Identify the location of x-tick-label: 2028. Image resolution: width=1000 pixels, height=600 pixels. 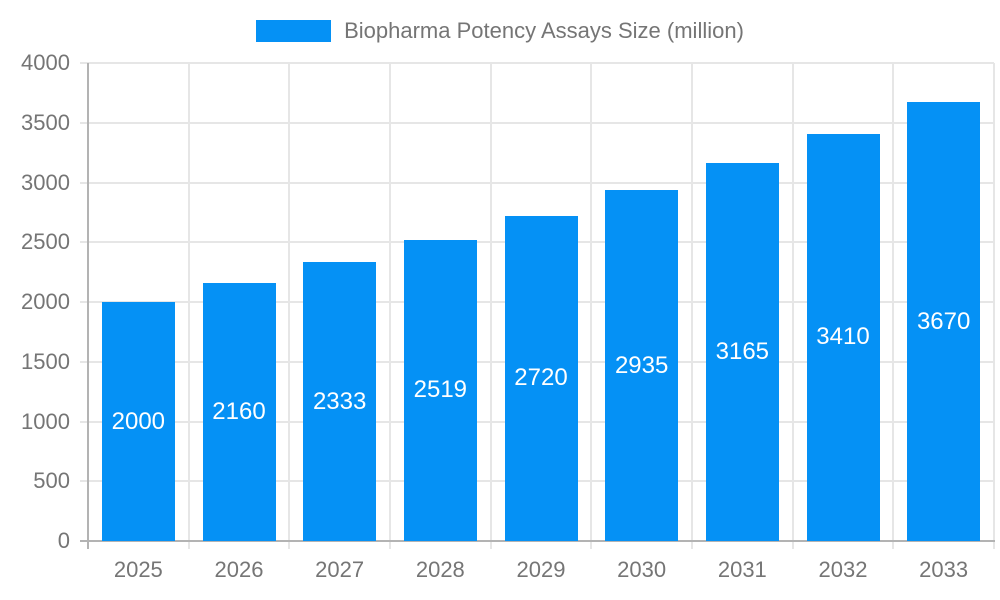
(440, 569).